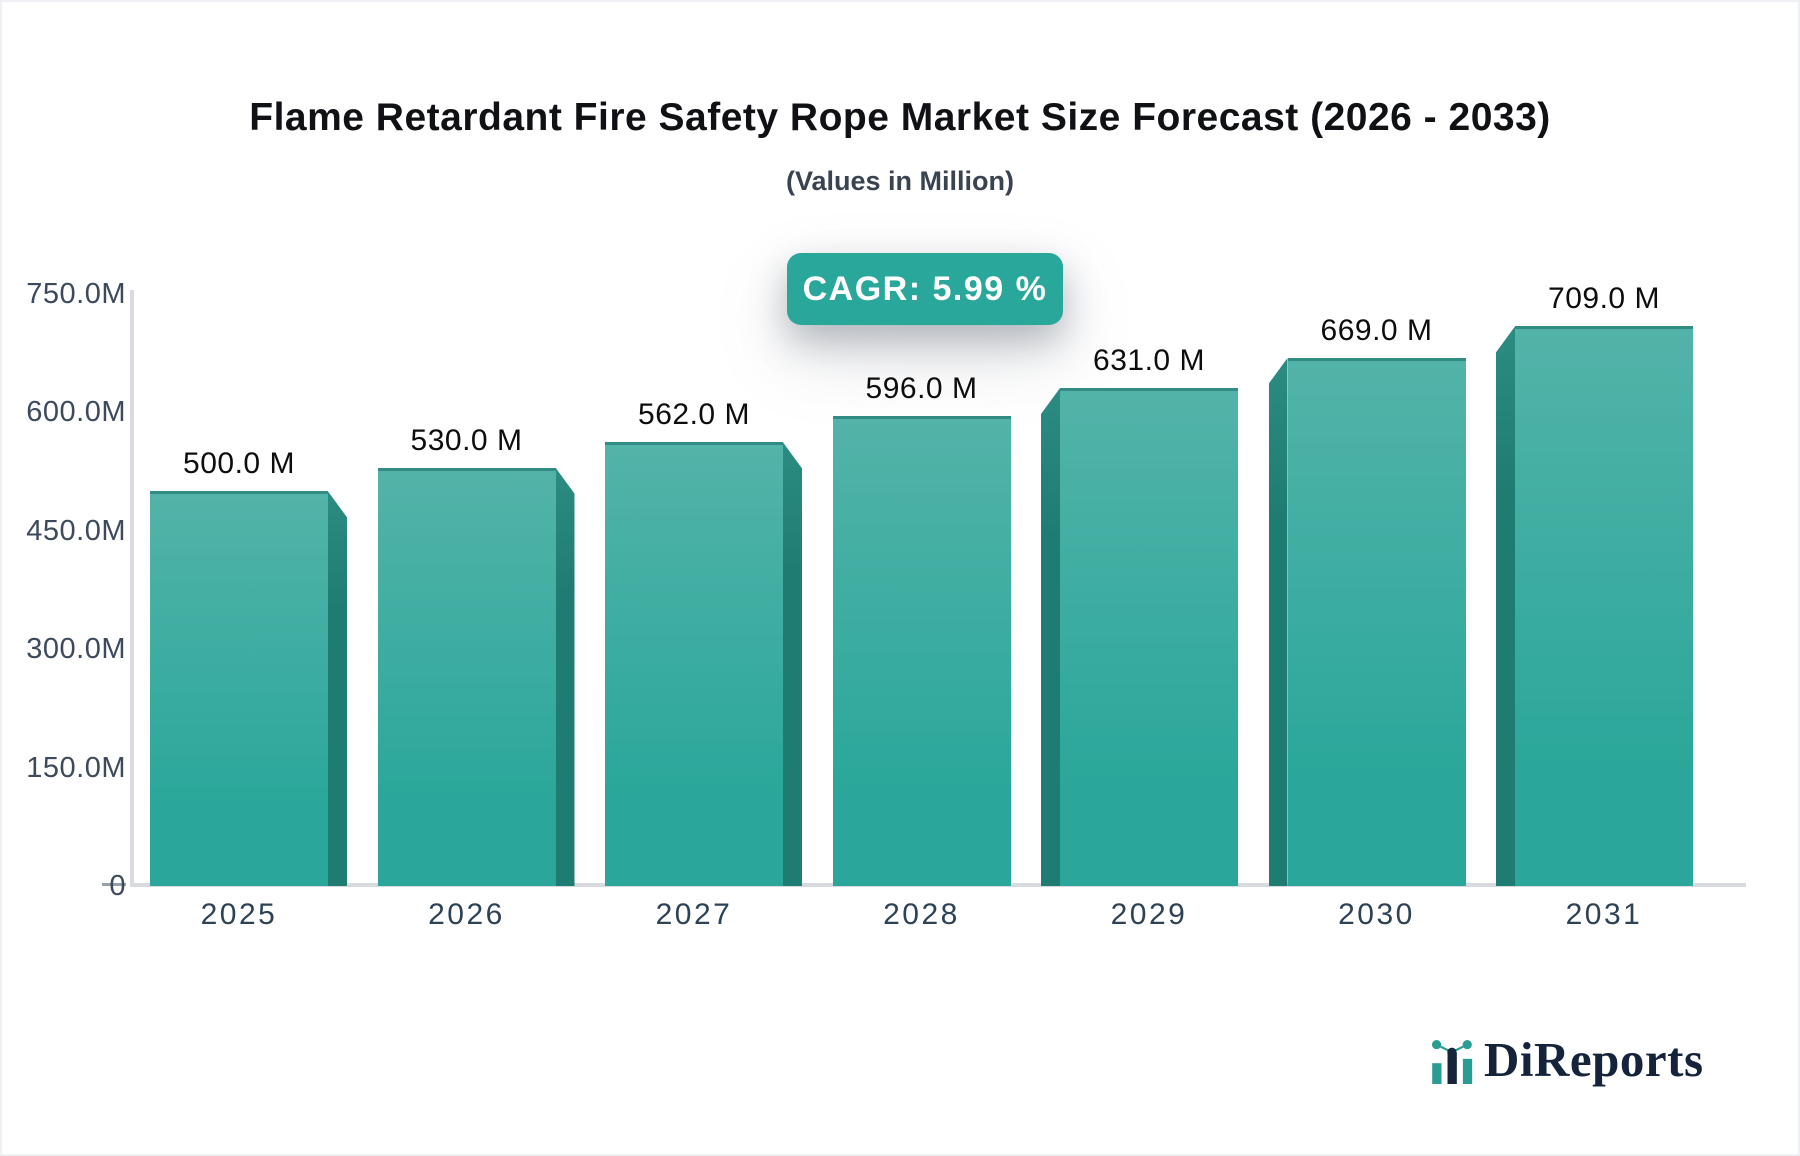  Describe the element at coordinates (694, 914) in the screenshot. I see `x-axis-label: 2027` at that location.